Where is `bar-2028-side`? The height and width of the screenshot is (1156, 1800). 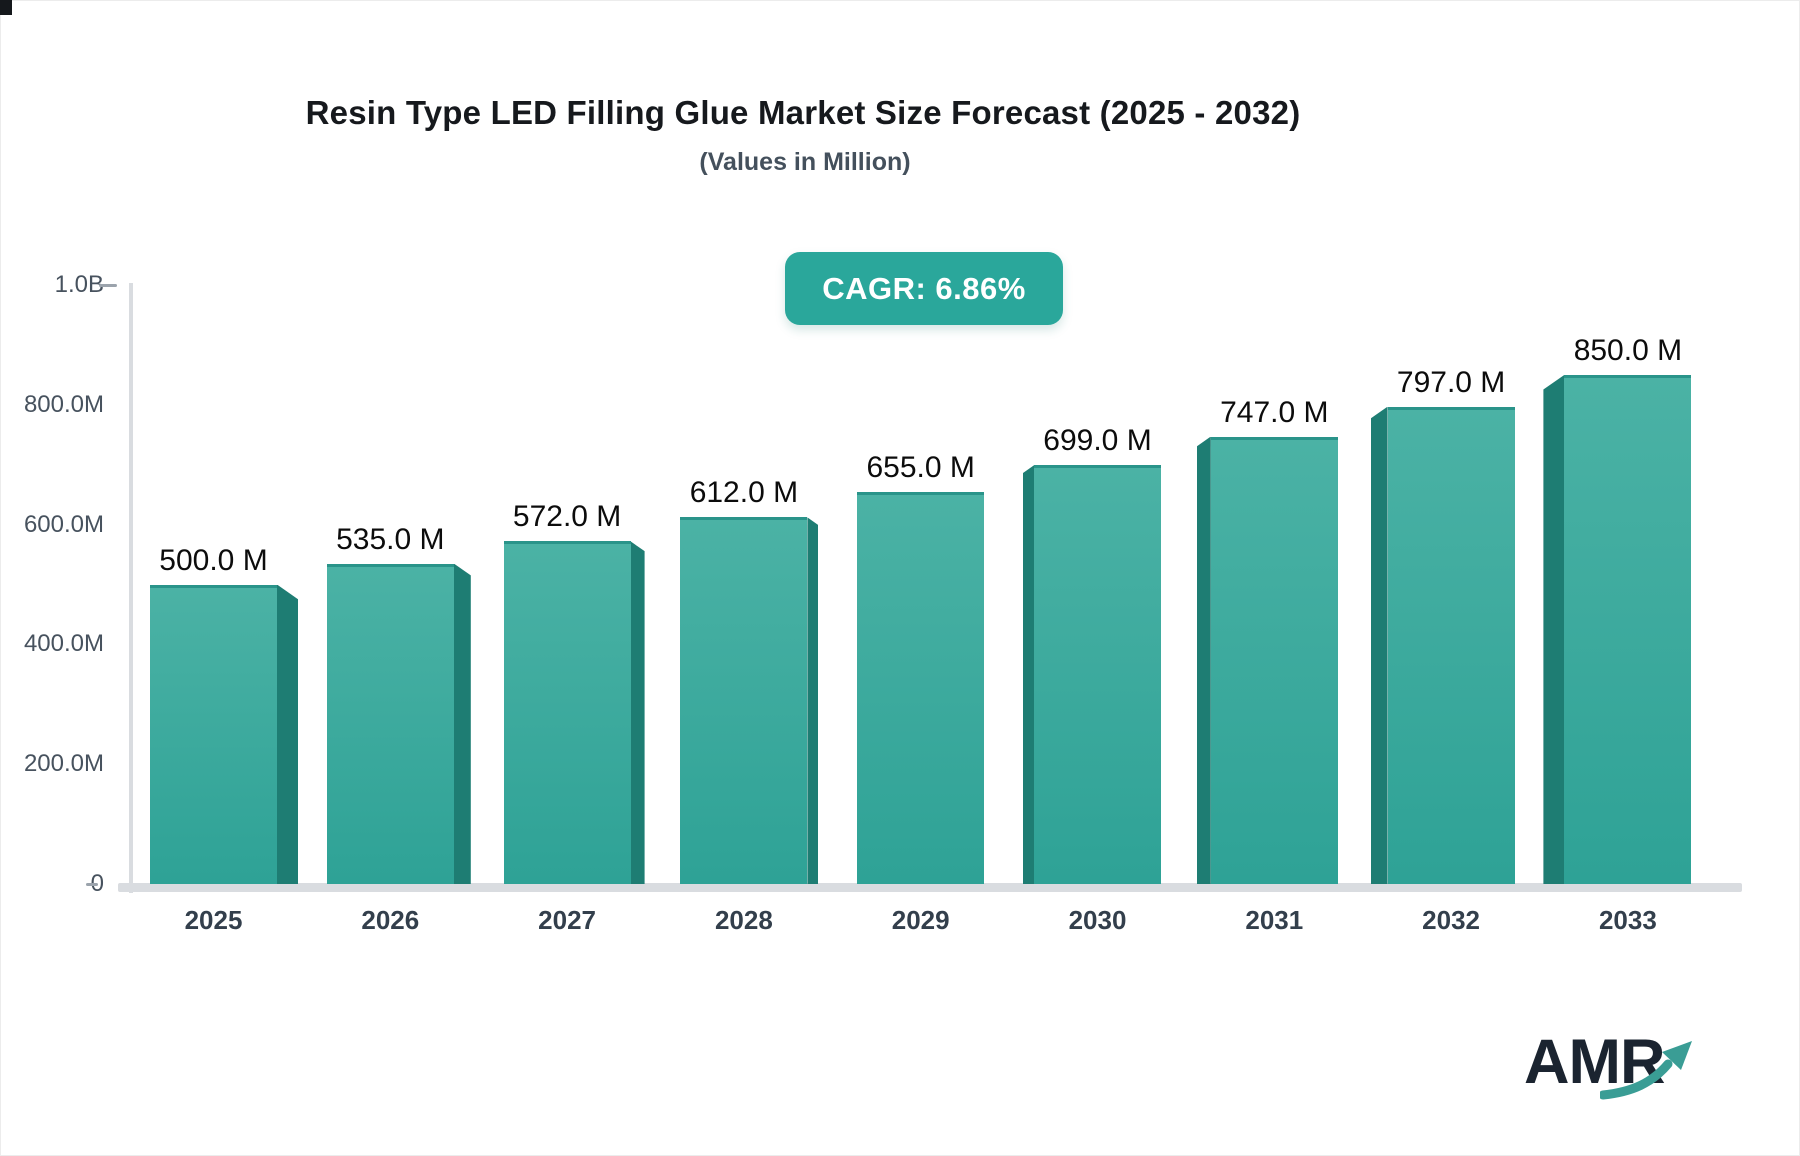 bar-2028-side is located at coordinates (813, 700).